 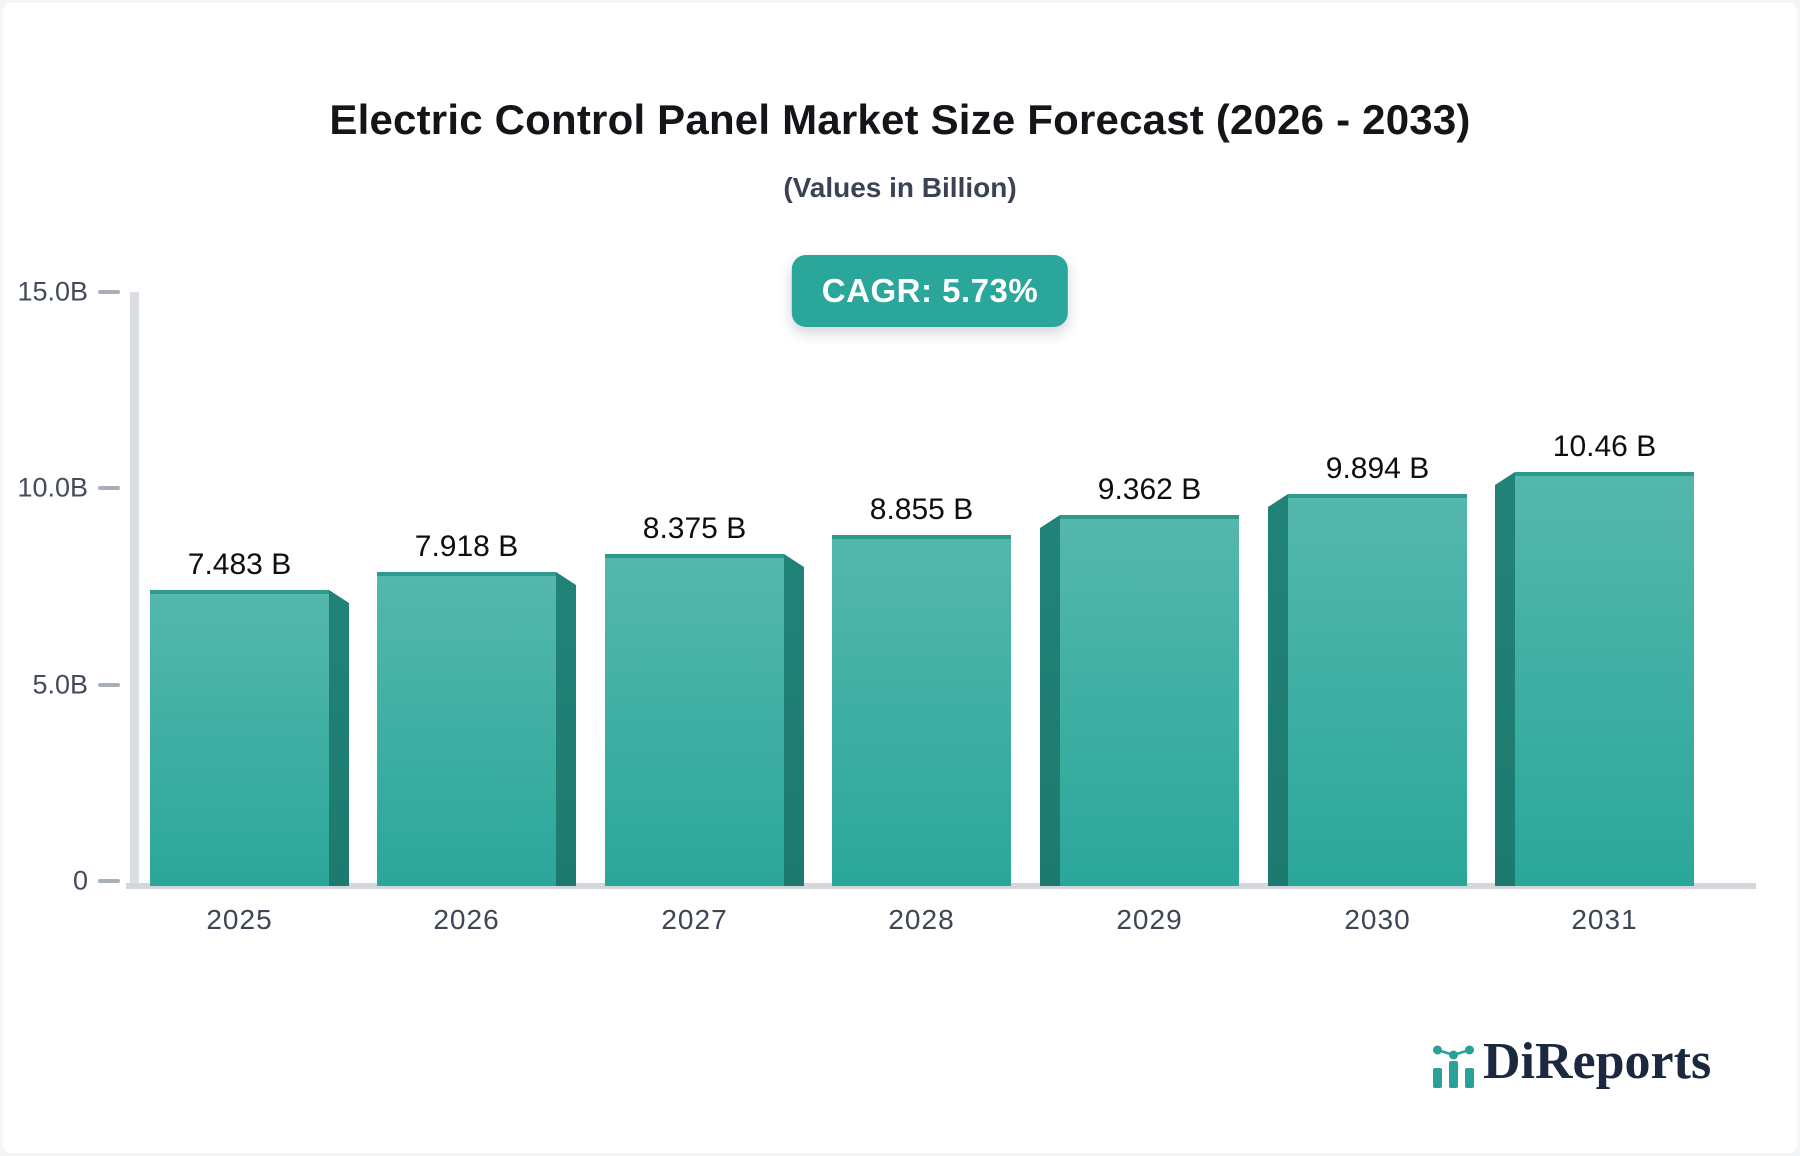 I want to click on bar-2031, so click(x=1594, y=679).